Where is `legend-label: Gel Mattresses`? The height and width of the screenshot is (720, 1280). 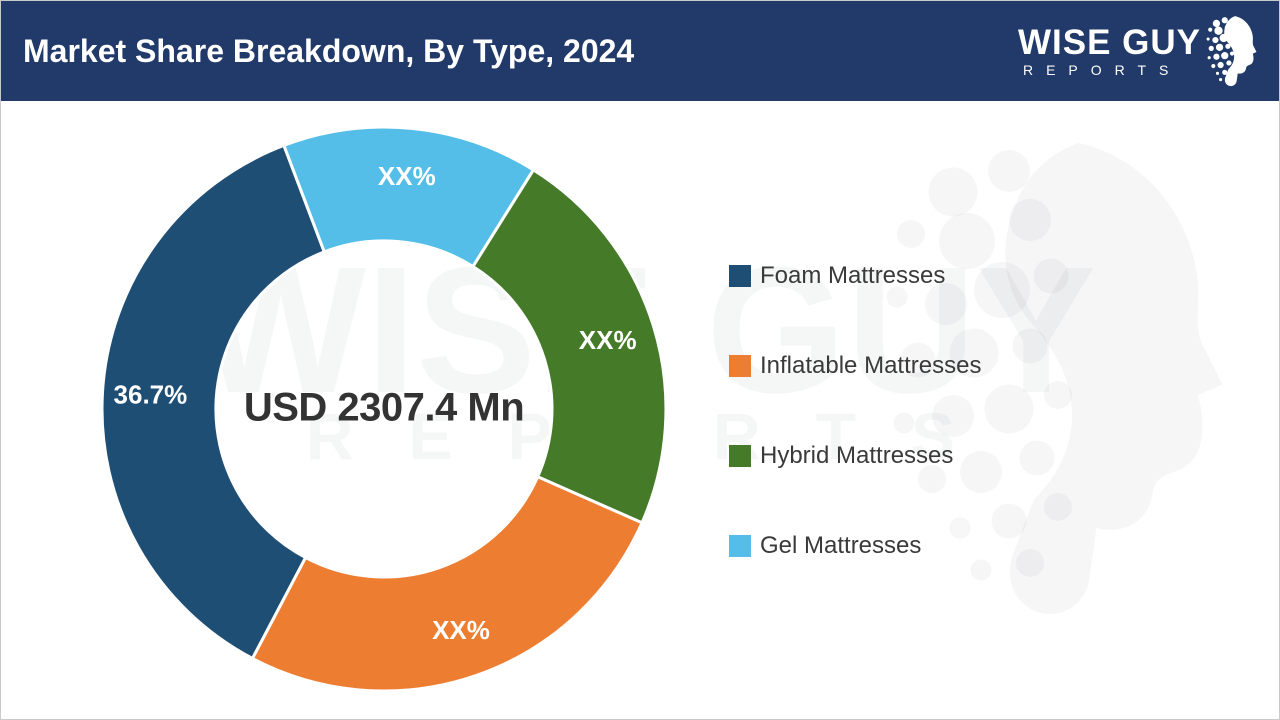
legend-label: Gel Mattresses is located at coordinates (841, 545).